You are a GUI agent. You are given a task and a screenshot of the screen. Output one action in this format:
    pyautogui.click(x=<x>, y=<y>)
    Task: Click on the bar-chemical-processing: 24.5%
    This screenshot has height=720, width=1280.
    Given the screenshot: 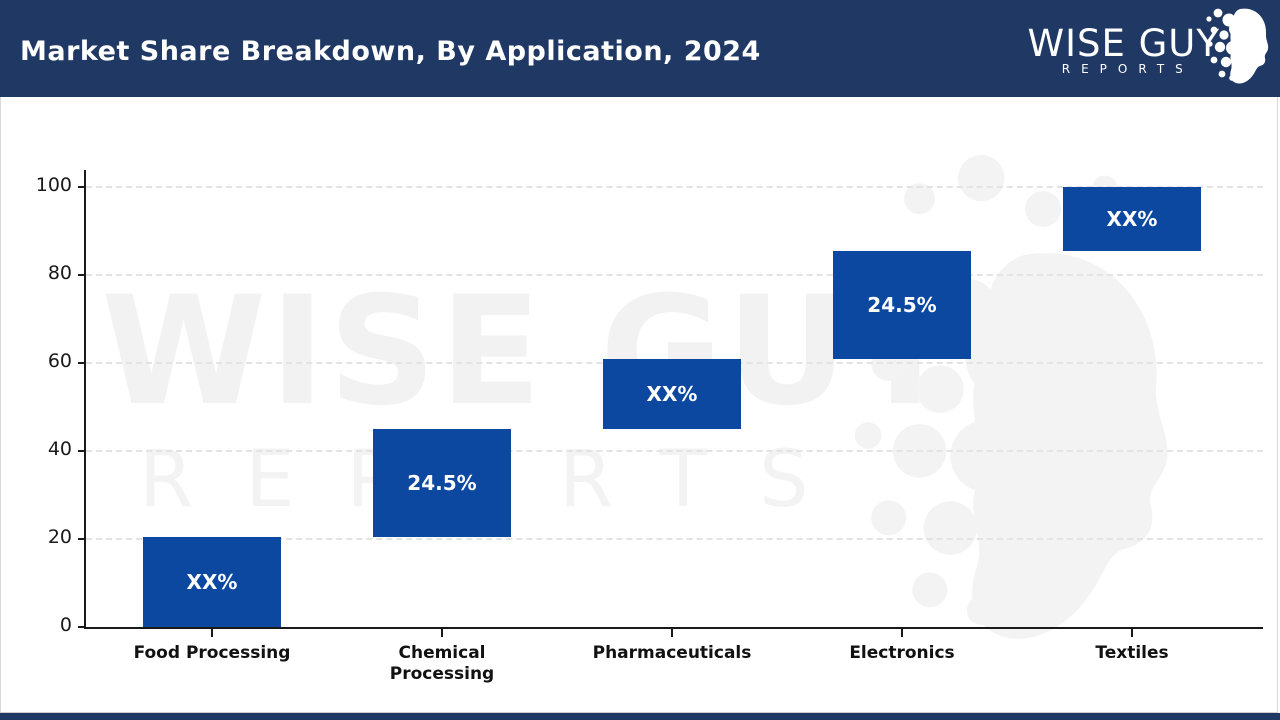 What is the action you would take?
    pyautogui.click(x=442, y=483)
    